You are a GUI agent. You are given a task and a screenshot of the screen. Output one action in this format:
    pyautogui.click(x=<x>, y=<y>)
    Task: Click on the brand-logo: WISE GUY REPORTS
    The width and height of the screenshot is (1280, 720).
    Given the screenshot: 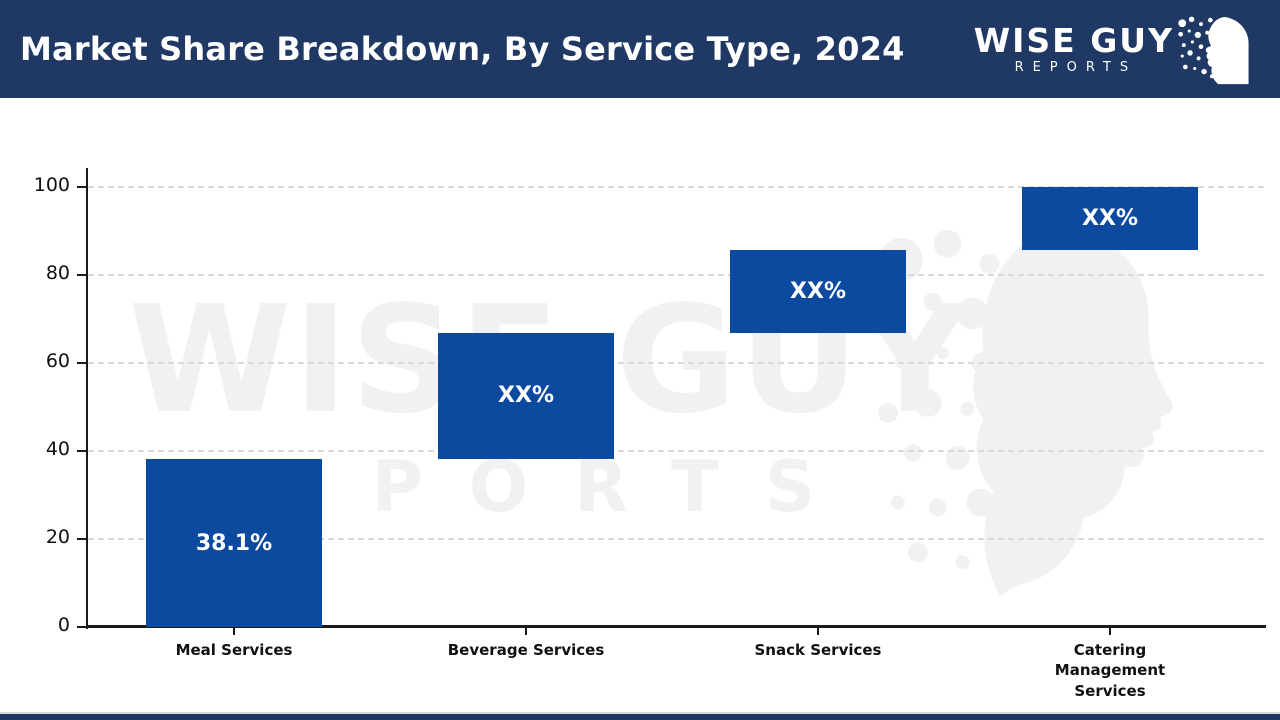 What is the action you would take?
    pyautogui.click(x=1114, y=49)
    